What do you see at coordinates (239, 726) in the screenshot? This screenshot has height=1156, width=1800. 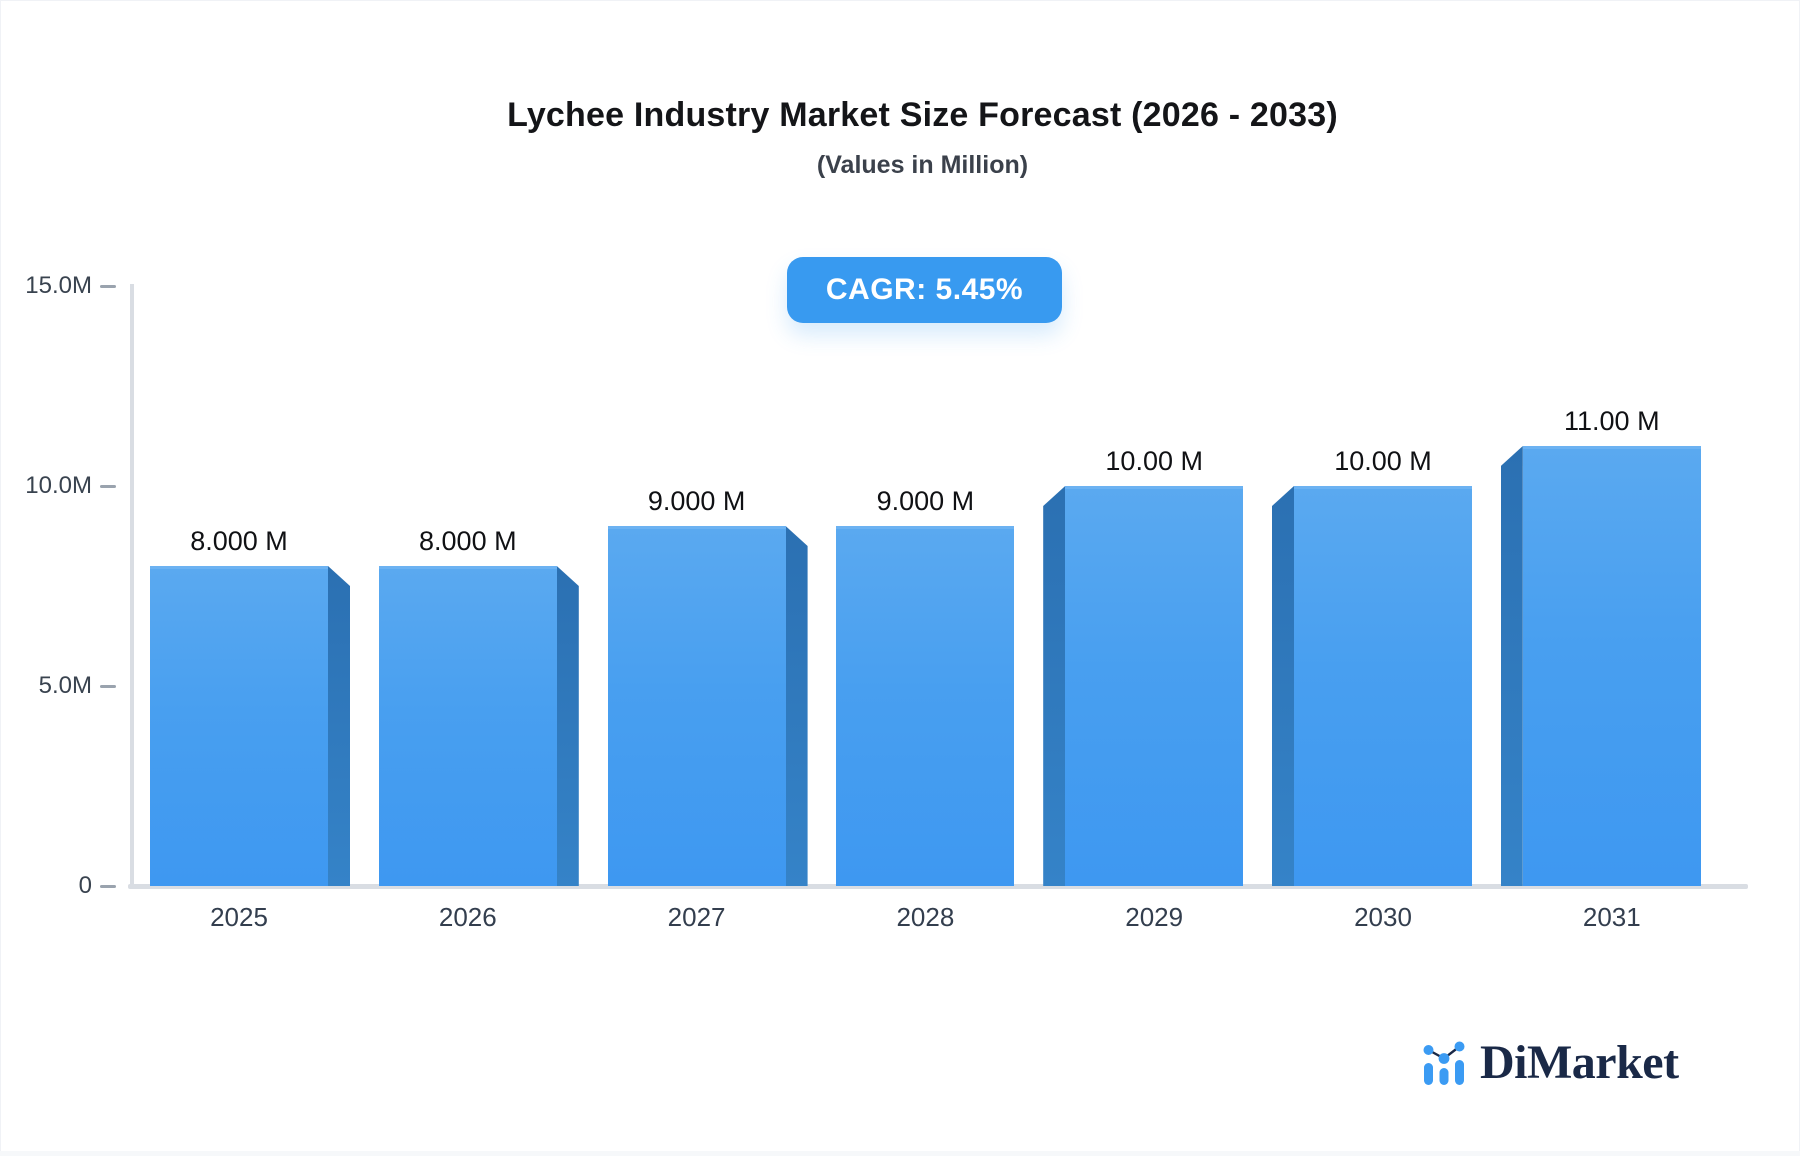 I see `bar-2025` at bounding box center [239, 726].